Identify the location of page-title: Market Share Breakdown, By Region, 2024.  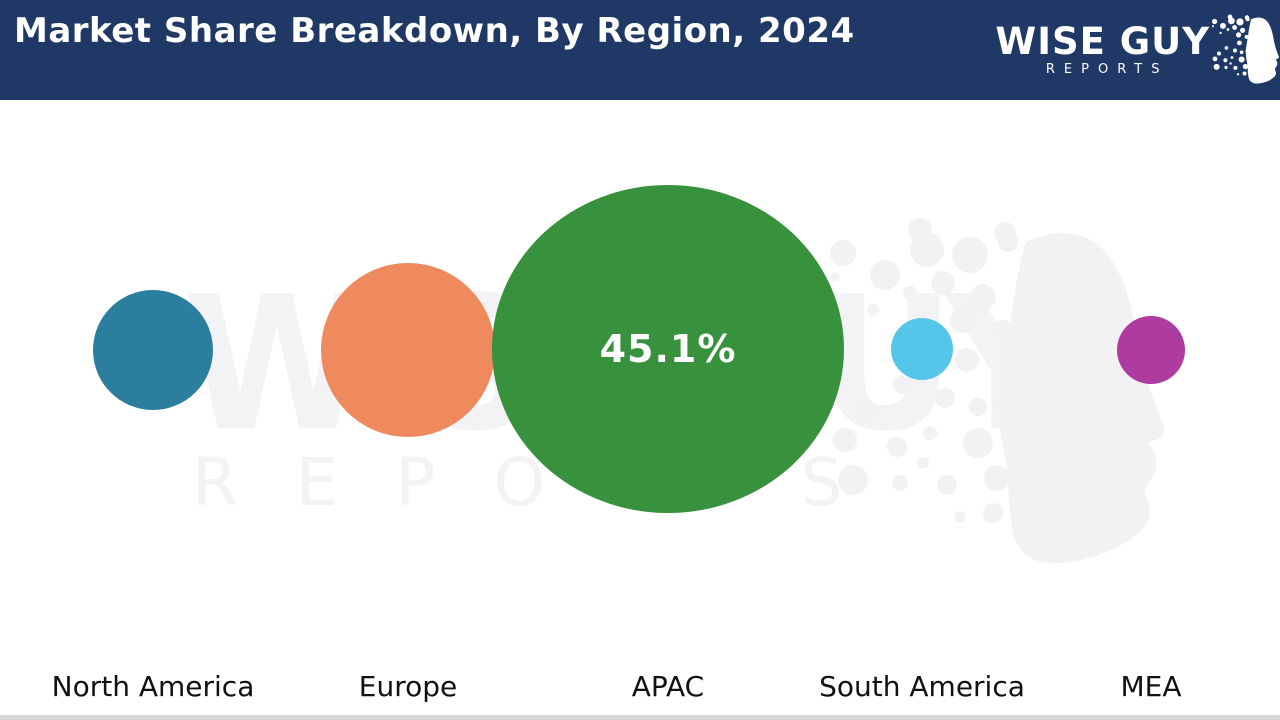
(434, 31).